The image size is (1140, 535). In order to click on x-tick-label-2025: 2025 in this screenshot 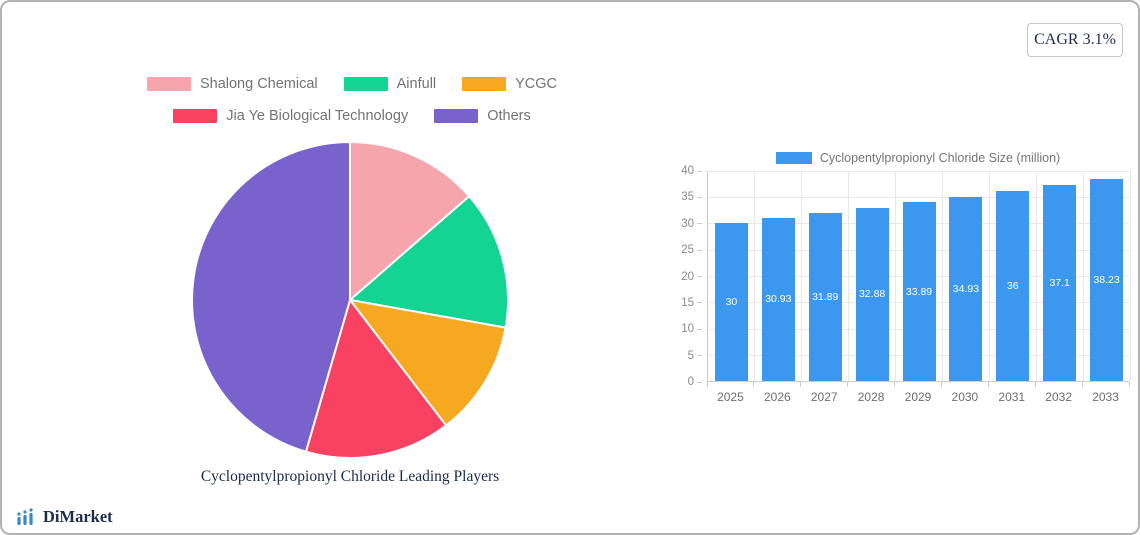, I will do `click(730, 397)`.